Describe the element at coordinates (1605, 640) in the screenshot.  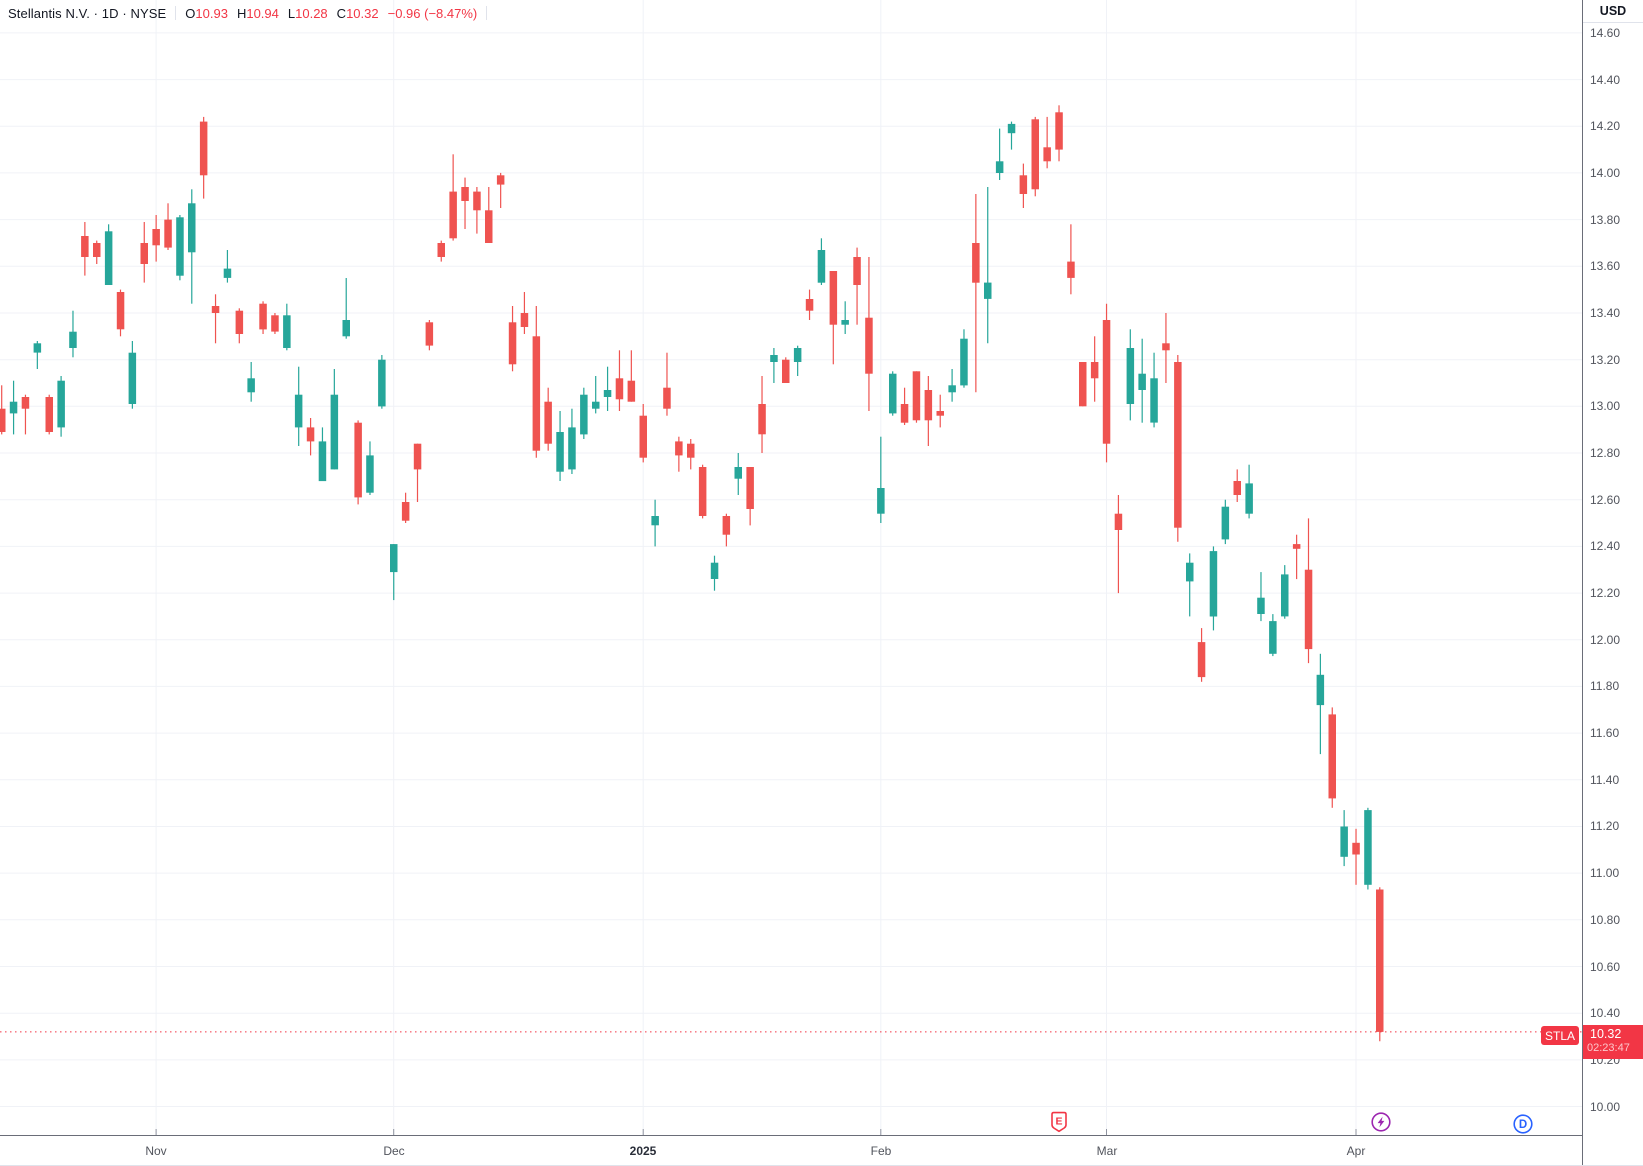
I see `price-tick-label: 12.00` at that location.